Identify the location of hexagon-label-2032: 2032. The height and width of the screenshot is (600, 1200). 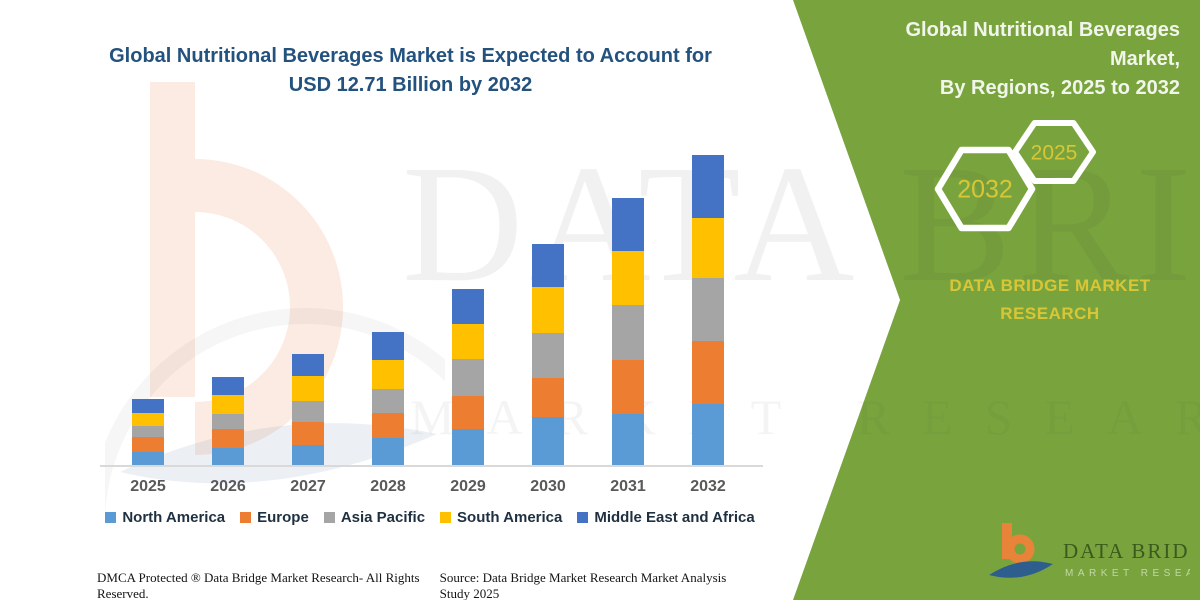
(985, 190).